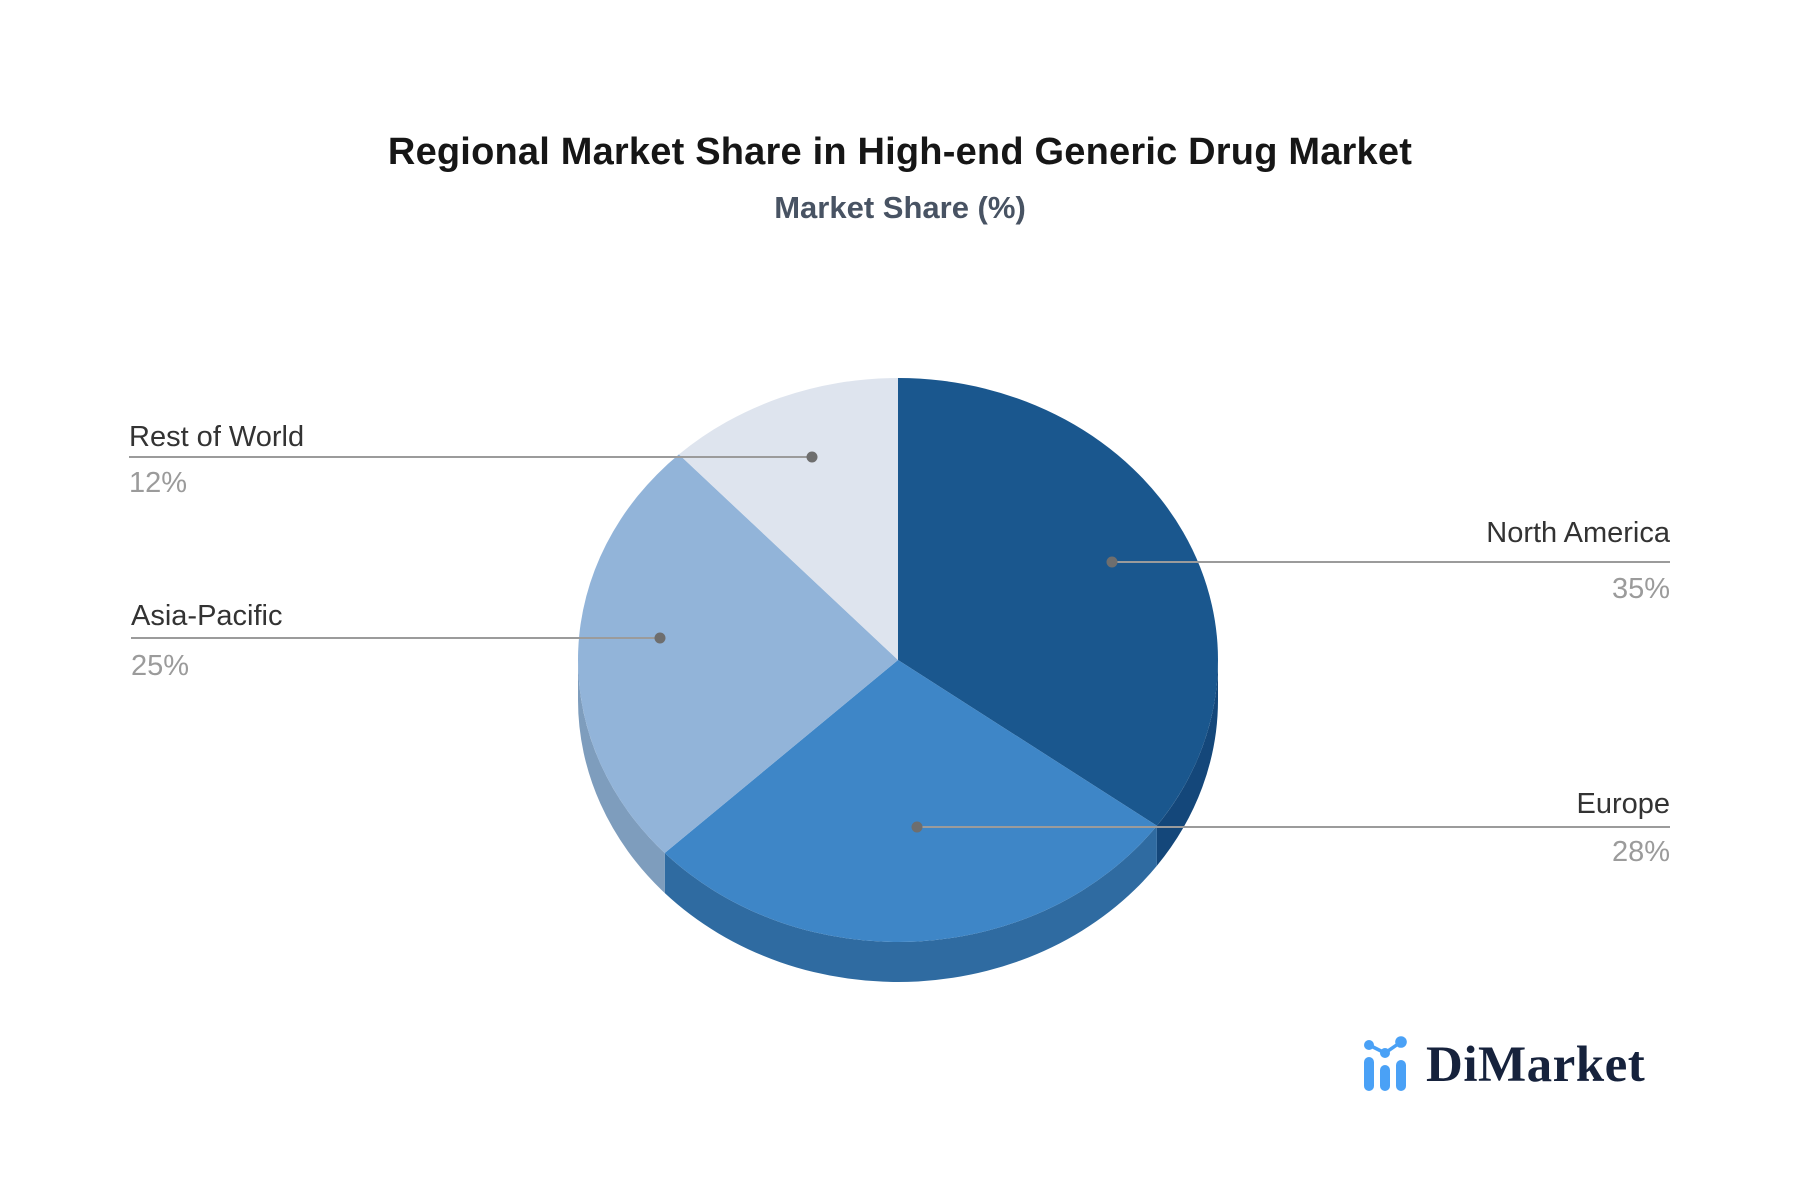 This screenshot has height=1196, width=1800. What do you see at coordinates (1640, 589) in the screenshot?
I see `slice-value-north-america: 35%` at bounding box center [1640, 589].